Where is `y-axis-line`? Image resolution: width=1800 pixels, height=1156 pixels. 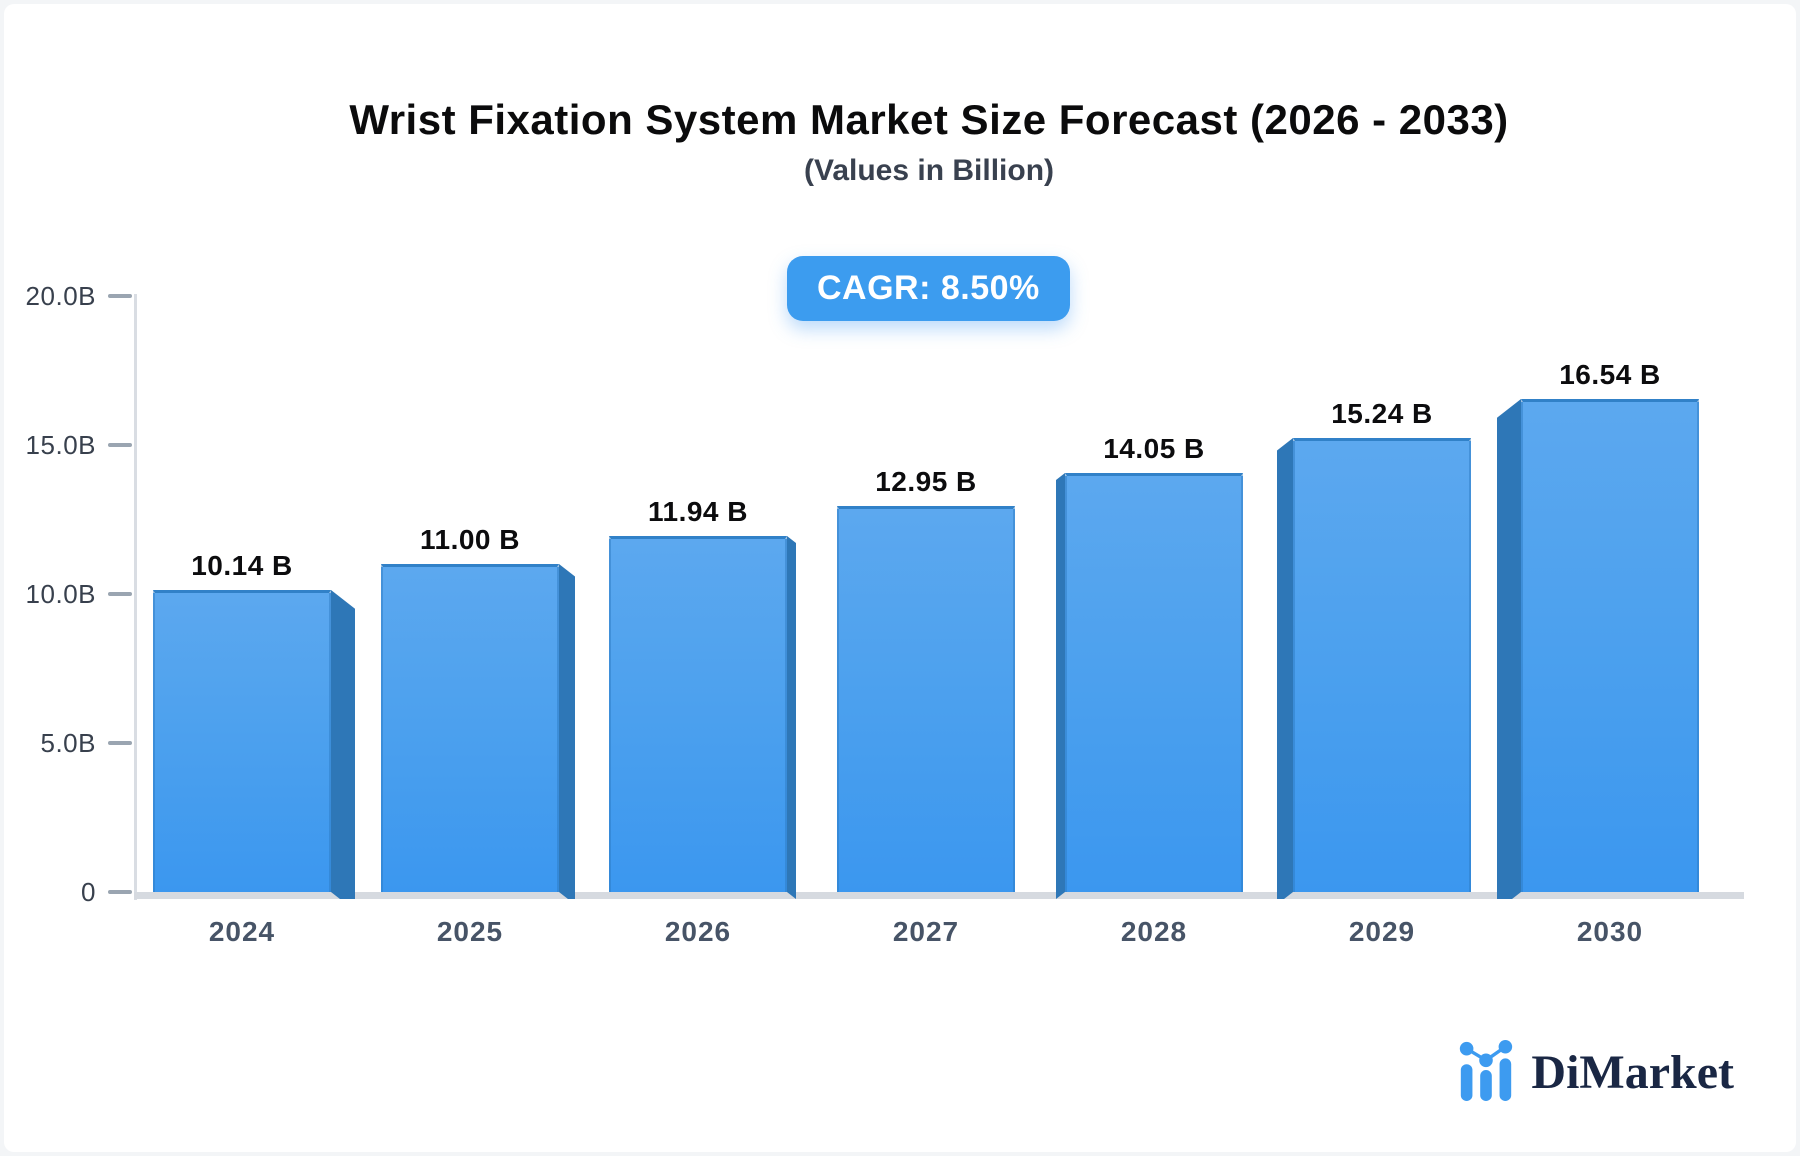
y-axis-line is located at coordinates (135, 597).